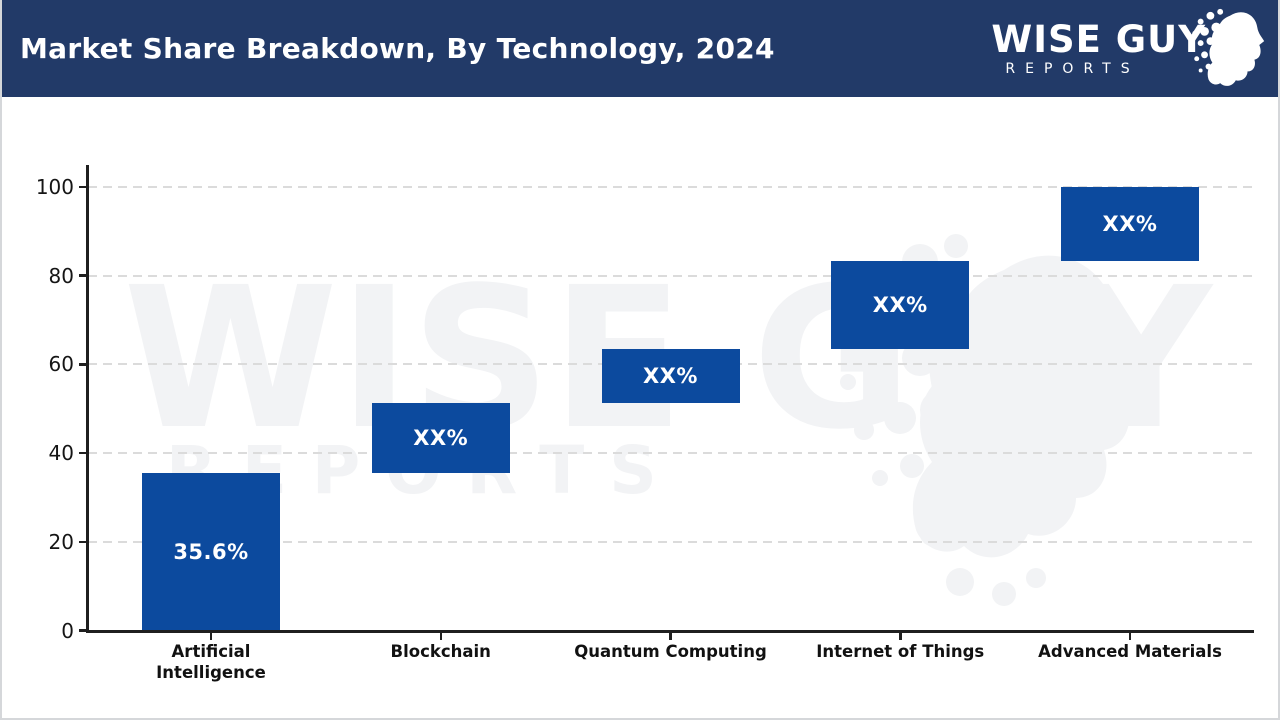  Describe the element at coordinates (900, 651) in the screenshot. I see `category-label: Internet of Things` at that location.